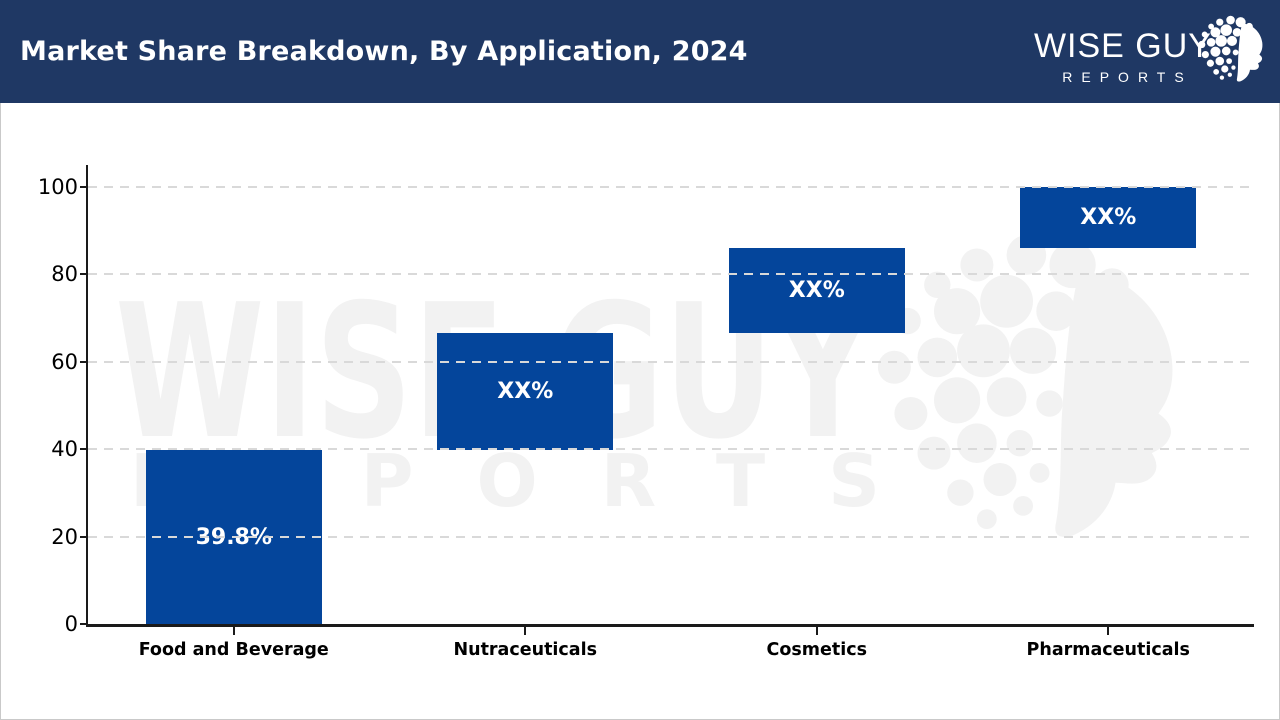  Describe the element at coordinates (71, 624) in the screenshot. I see `y-tick-label-0: 0` at that location.